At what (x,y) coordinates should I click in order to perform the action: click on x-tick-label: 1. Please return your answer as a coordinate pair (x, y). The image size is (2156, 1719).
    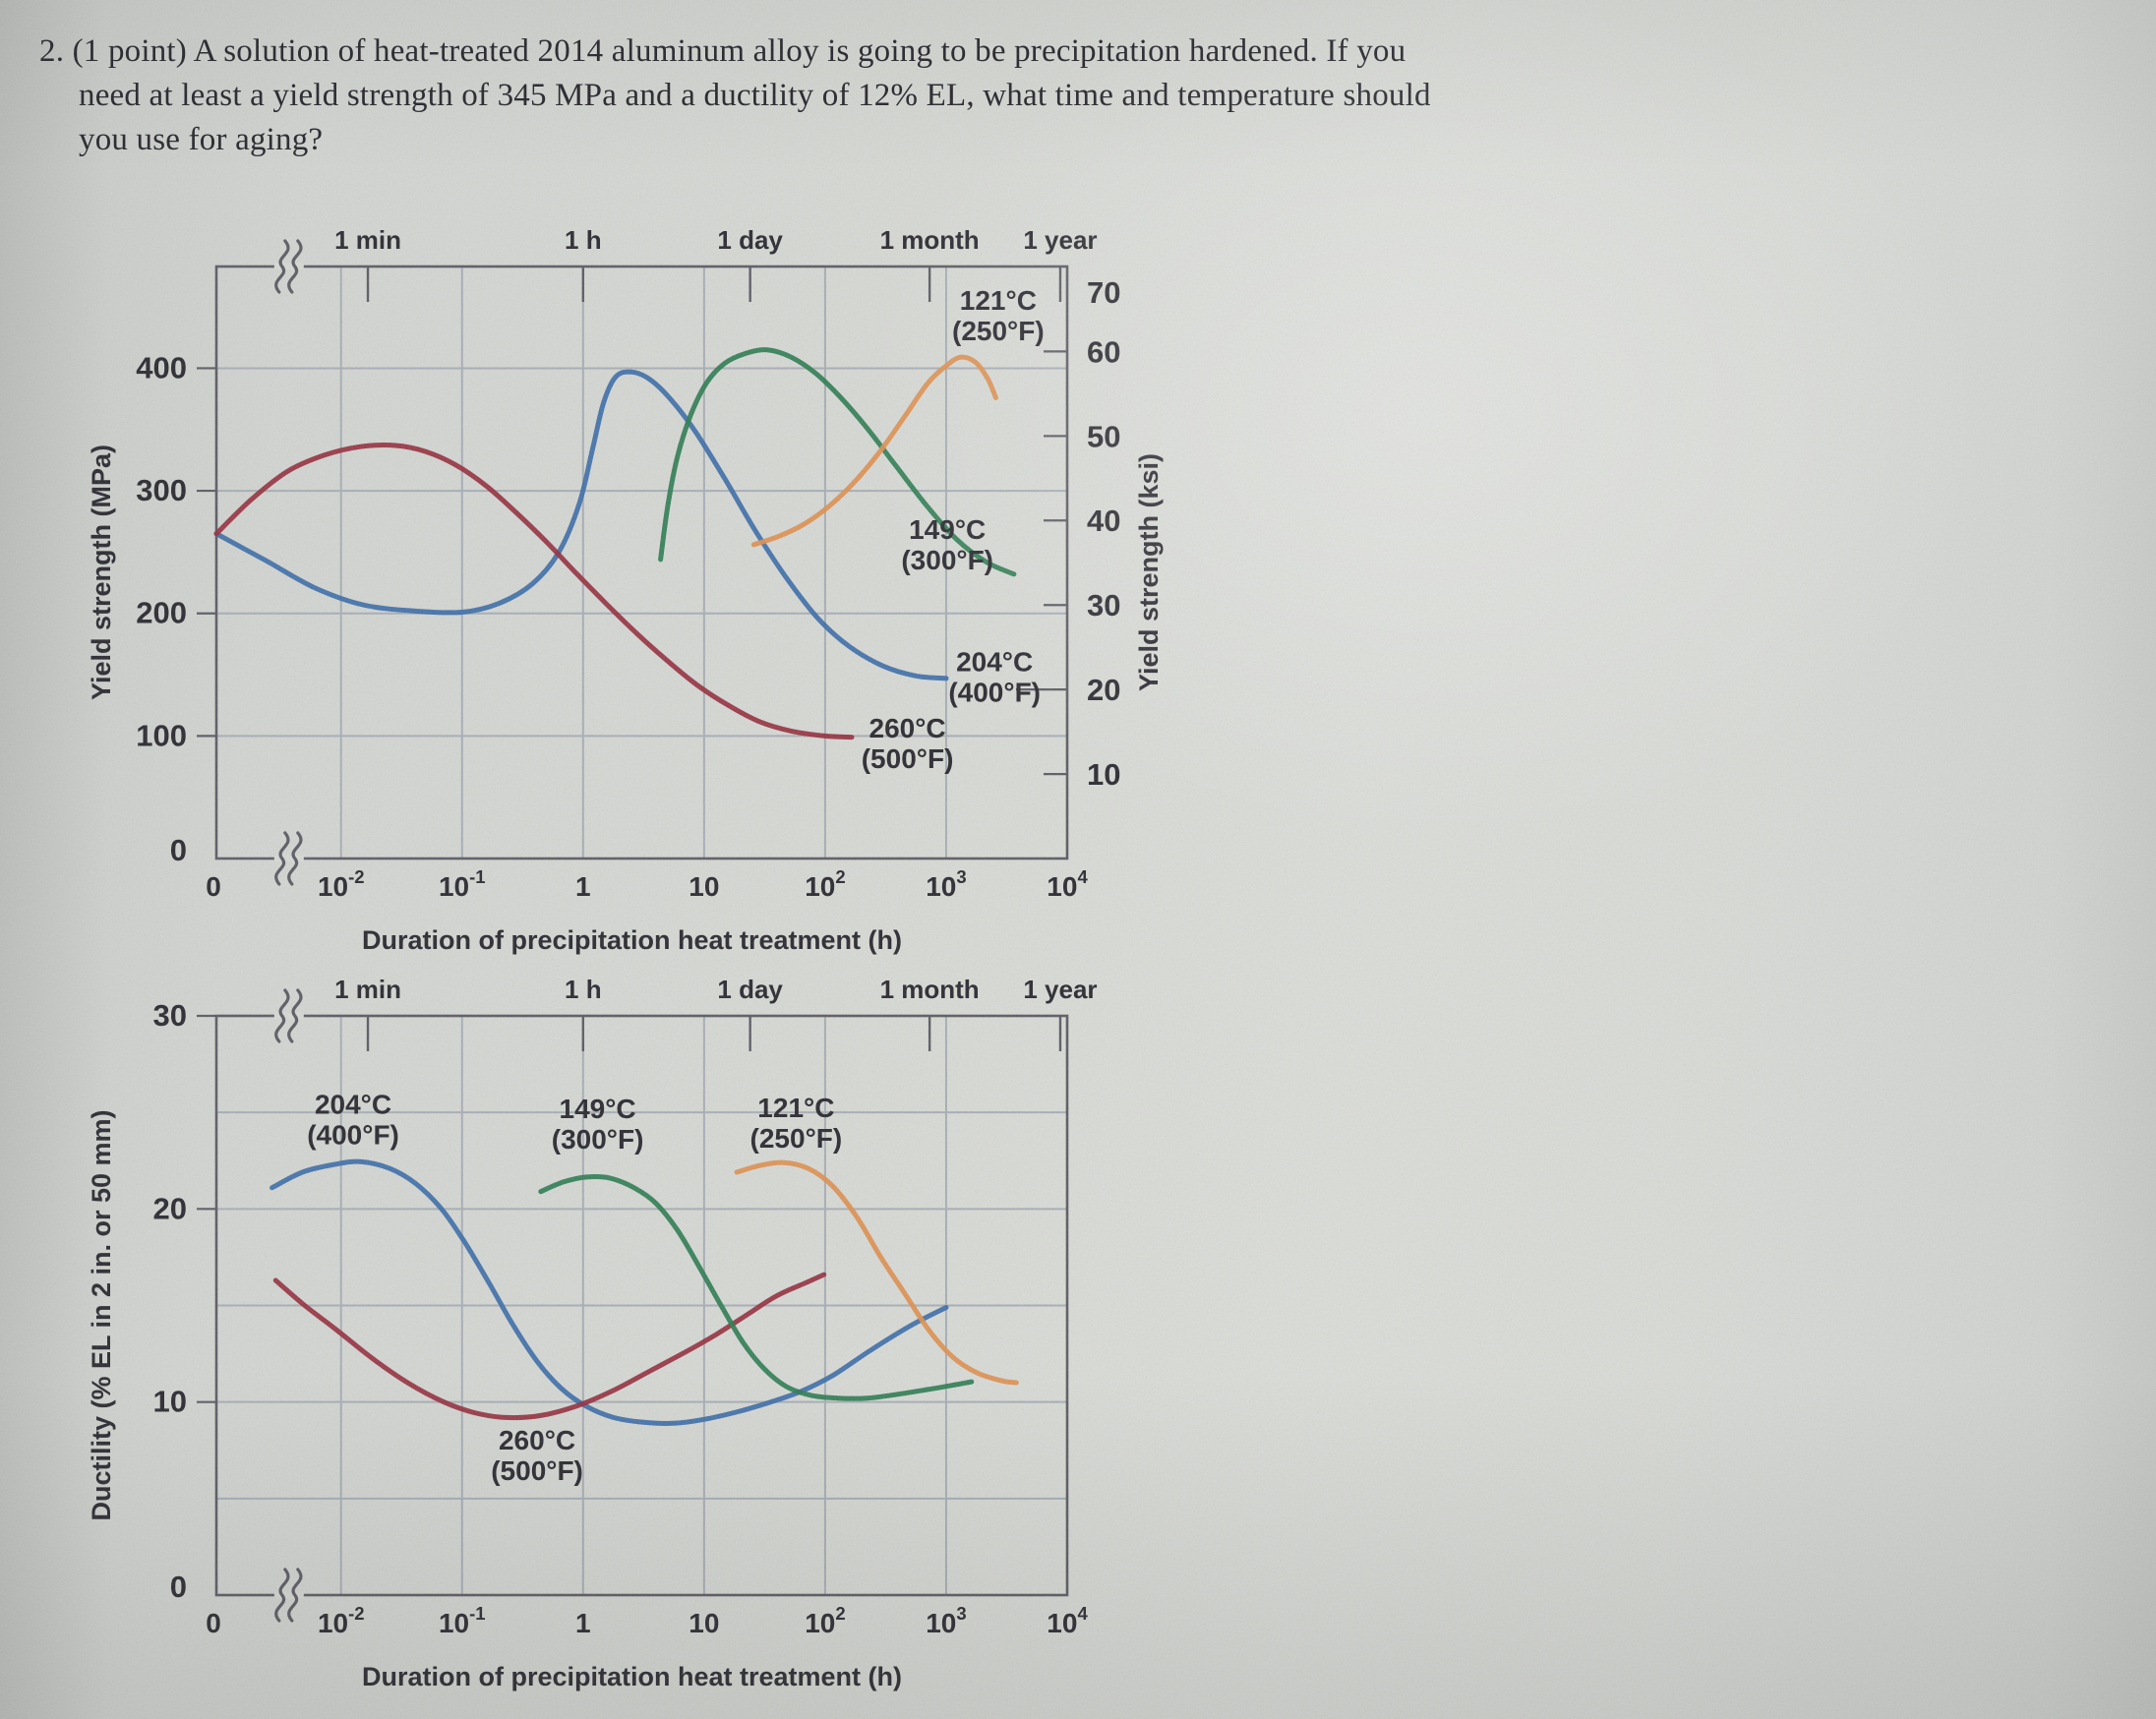
    Looking at the image, I should click on (583, 1623).